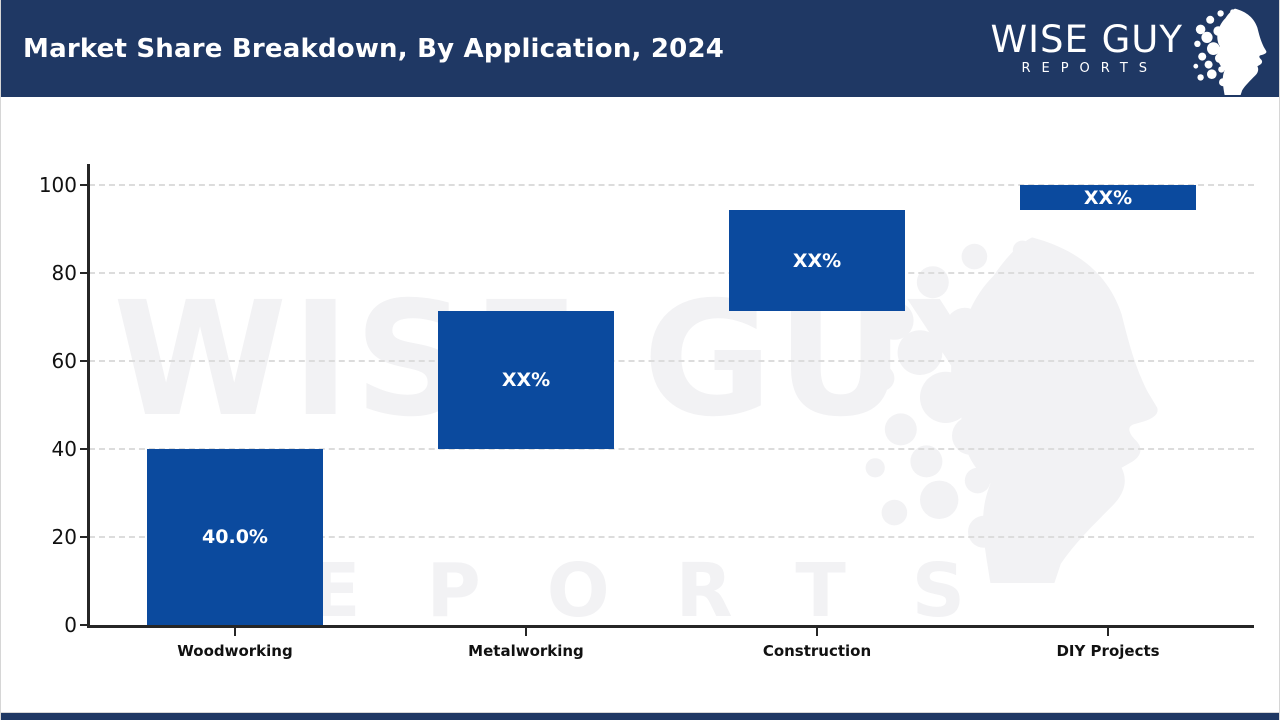  I want to click on bar-diy-projects: XX%, so click(1108, 197).